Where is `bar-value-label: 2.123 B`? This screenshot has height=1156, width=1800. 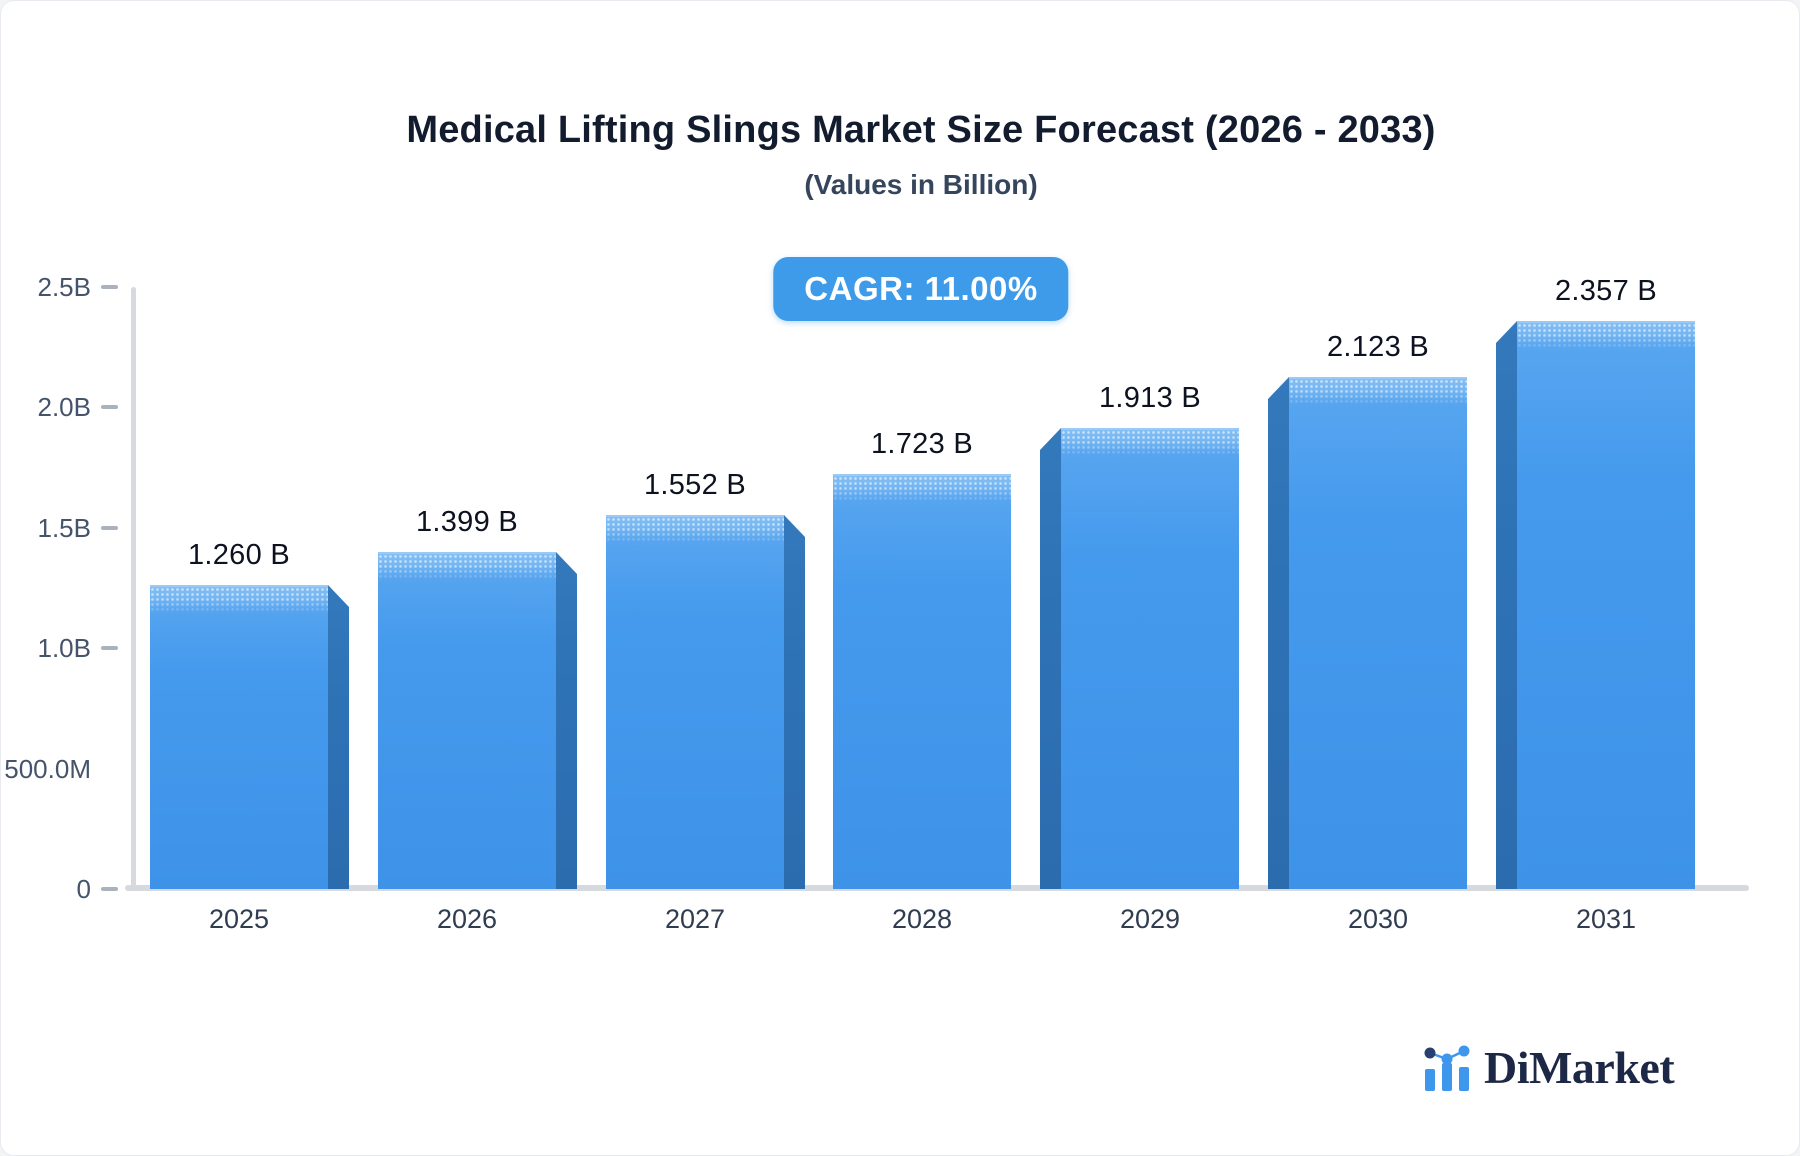 bar-value-label: 2.123 B is located at coordinates (1378, 347).